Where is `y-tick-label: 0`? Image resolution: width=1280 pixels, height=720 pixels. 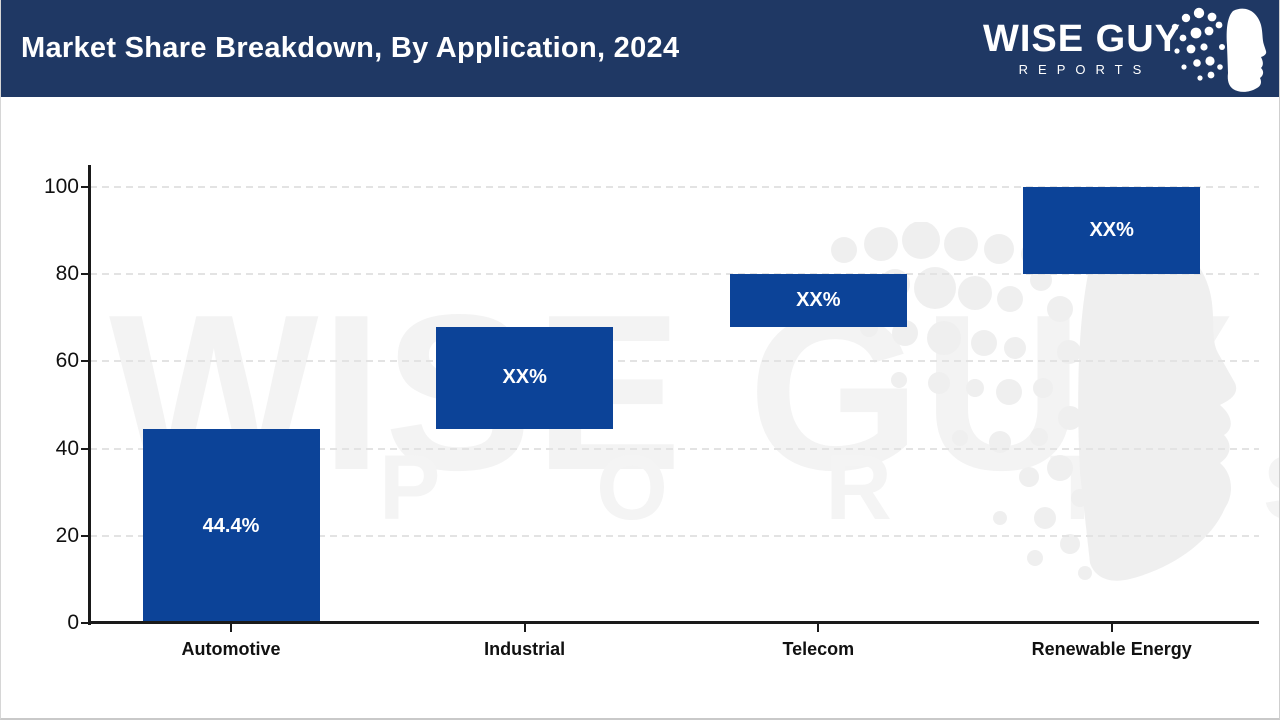 y-tick-label: 0 is located at coordinates (73, 622).